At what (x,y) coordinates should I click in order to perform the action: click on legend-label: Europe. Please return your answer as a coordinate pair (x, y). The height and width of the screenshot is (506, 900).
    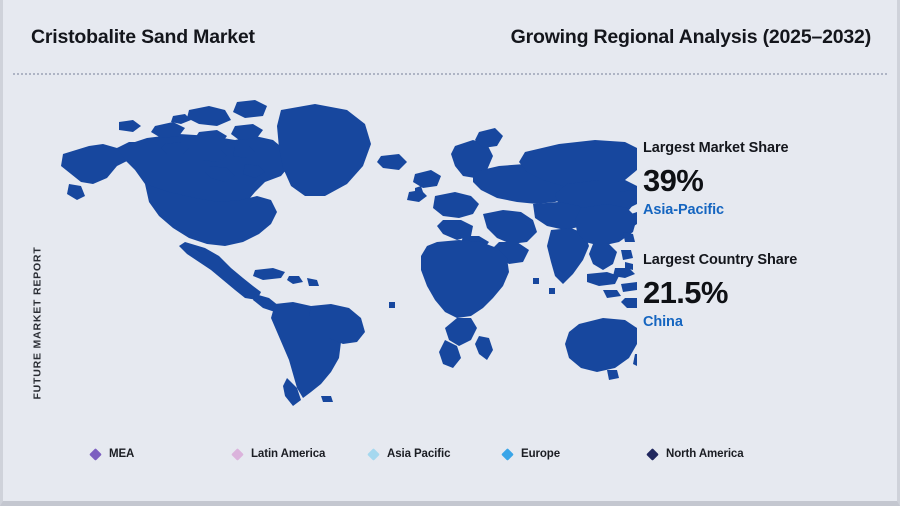
    Looking at the image, I should click on (541, 454).